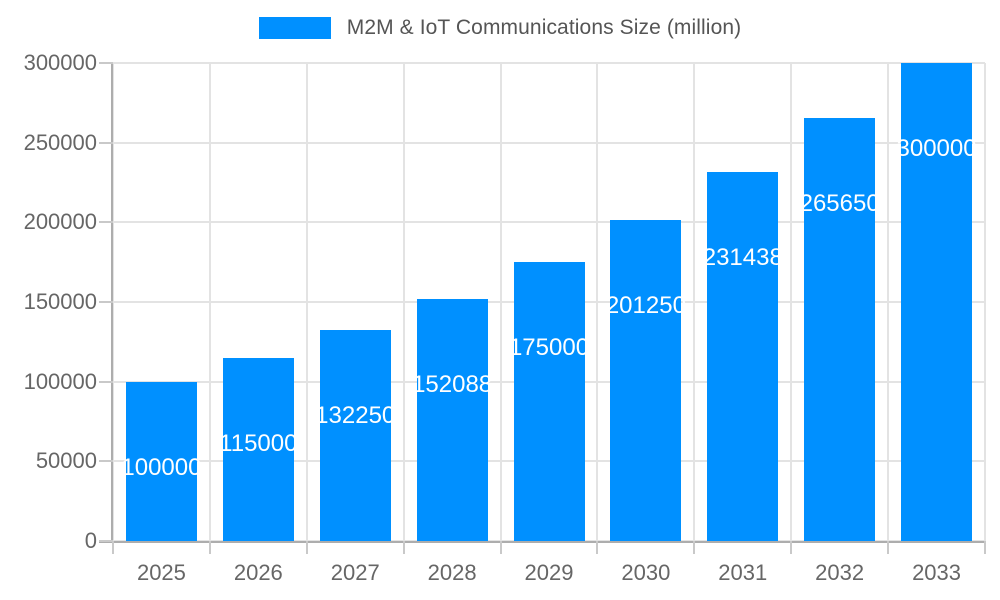  What do you see at coordinates (544, 27) in the screenshot?
I see `legend-label: M2M & IoT Communications Size (million)` at bounding box center [544, 27].